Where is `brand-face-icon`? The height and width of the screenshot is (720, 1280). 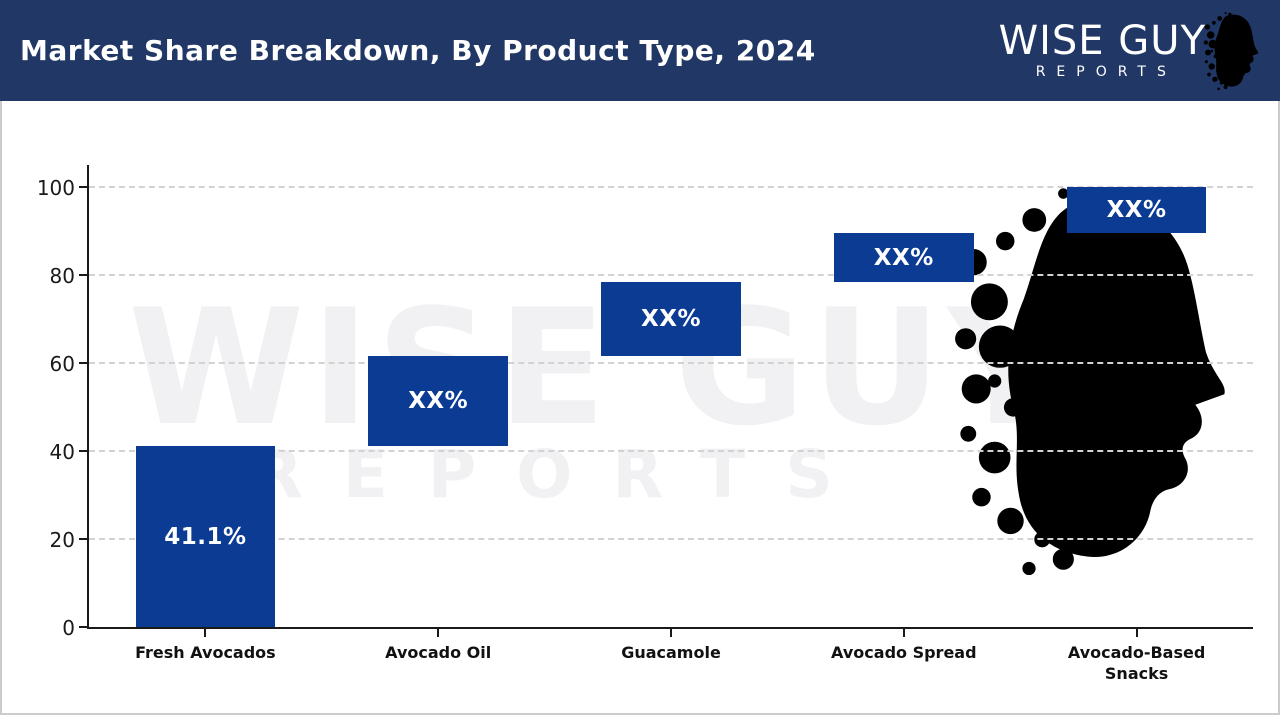 brand-face-icon is located at coordinates (1232, 51).